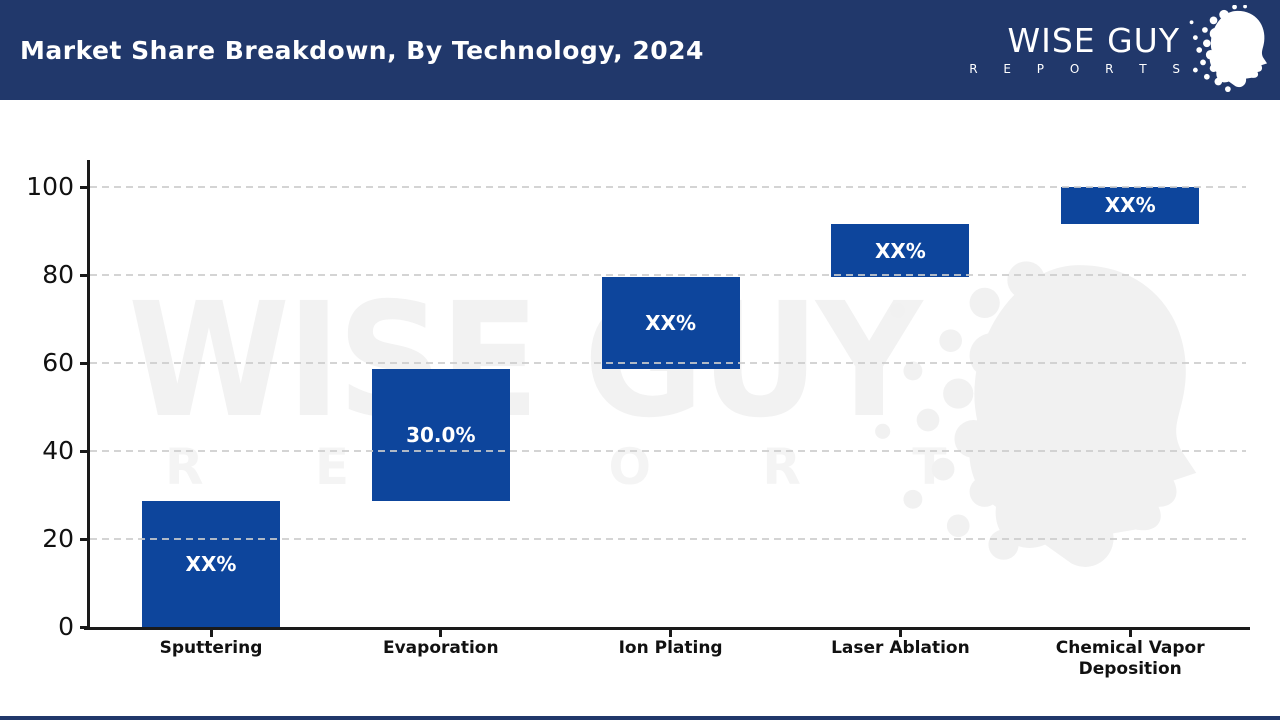  Describe the element at coordinates (1093, 40) in the screenshot. I see `brand-logo-name: WISE GUY` at that location.